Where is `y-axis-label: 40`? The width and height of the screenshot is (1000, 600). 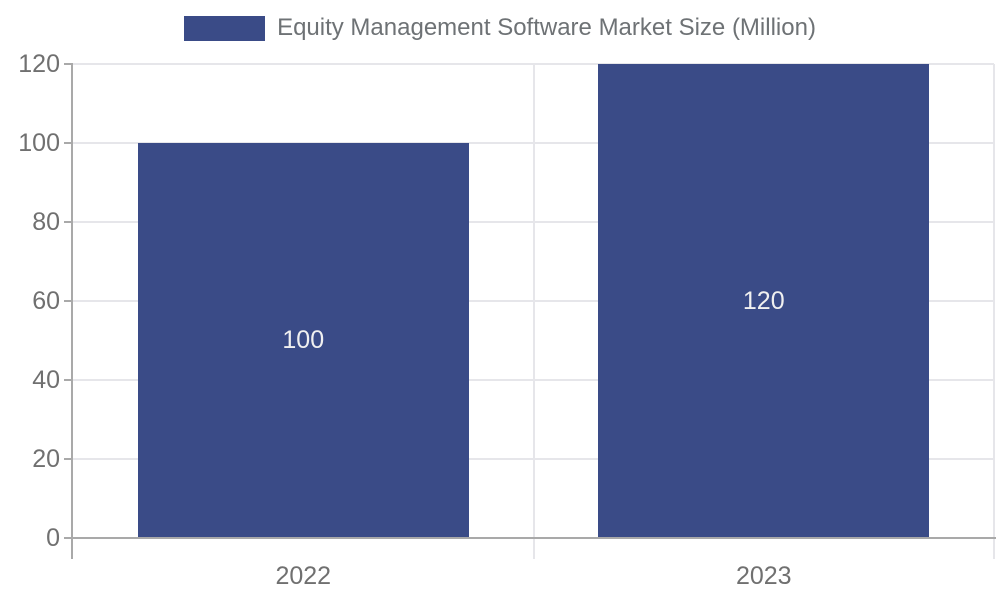
y-axis-label: 40 is located at coordinates (46, 380).